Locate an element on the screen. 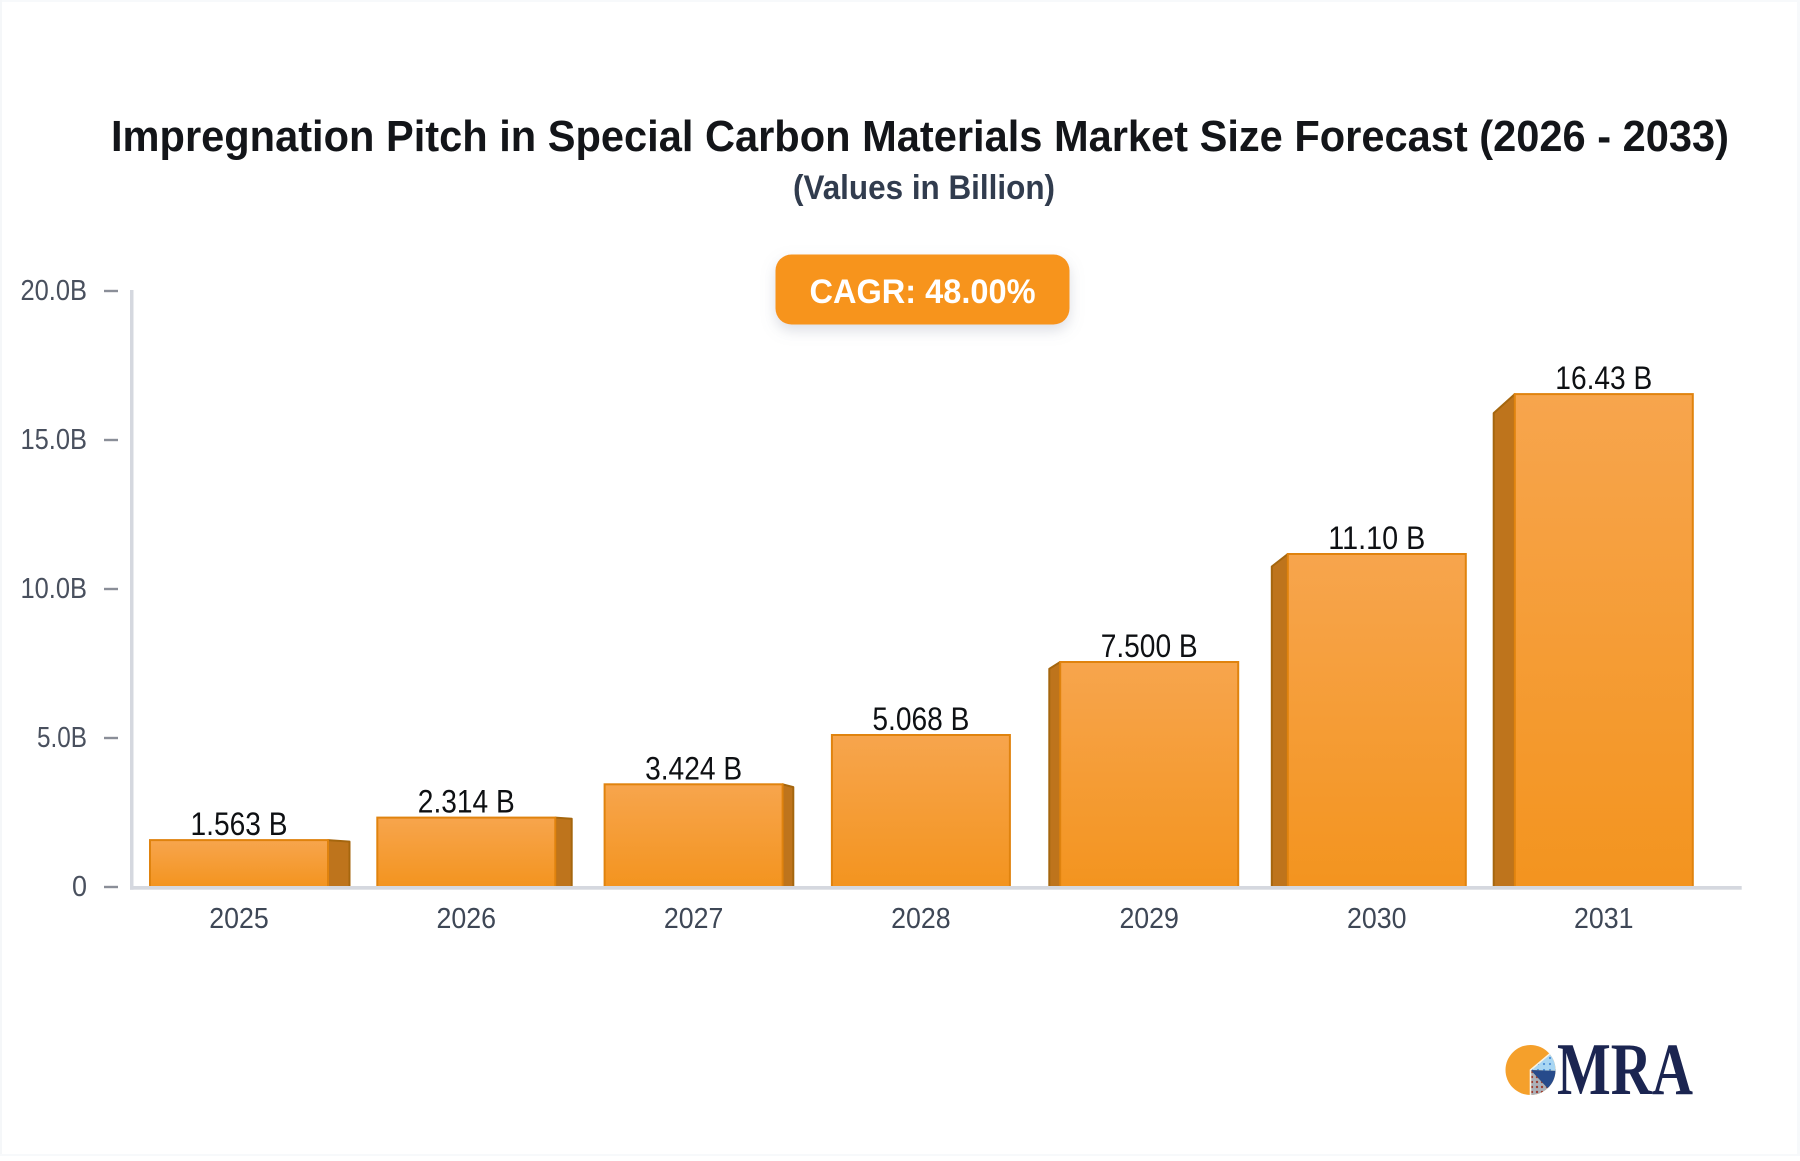 Image resolution: width=1800 pixels, height=1161 pixels. svg-text: 5.0B is located at coordinates (62, 738).